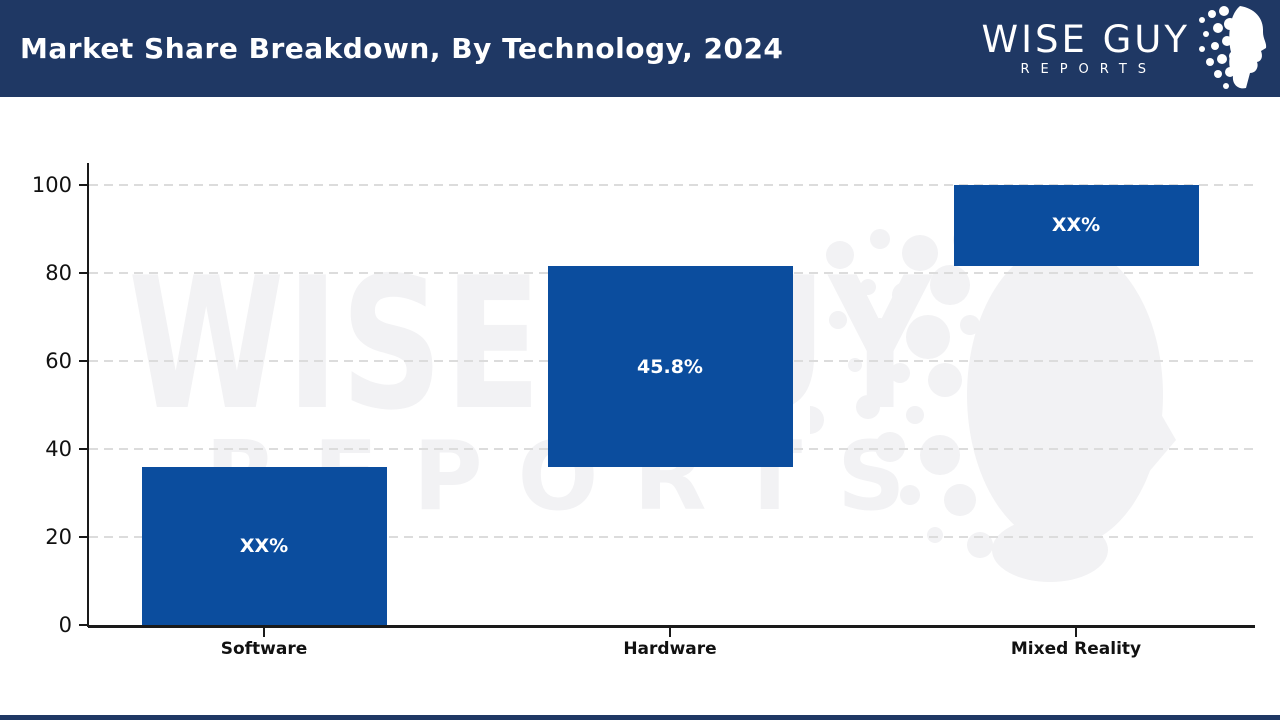 Image resolution: width=1280 pixels, height=720 pixels. Describe the element at coordinates (1233, 47) in the screenshot. I see `logo-face-icon` at that location.